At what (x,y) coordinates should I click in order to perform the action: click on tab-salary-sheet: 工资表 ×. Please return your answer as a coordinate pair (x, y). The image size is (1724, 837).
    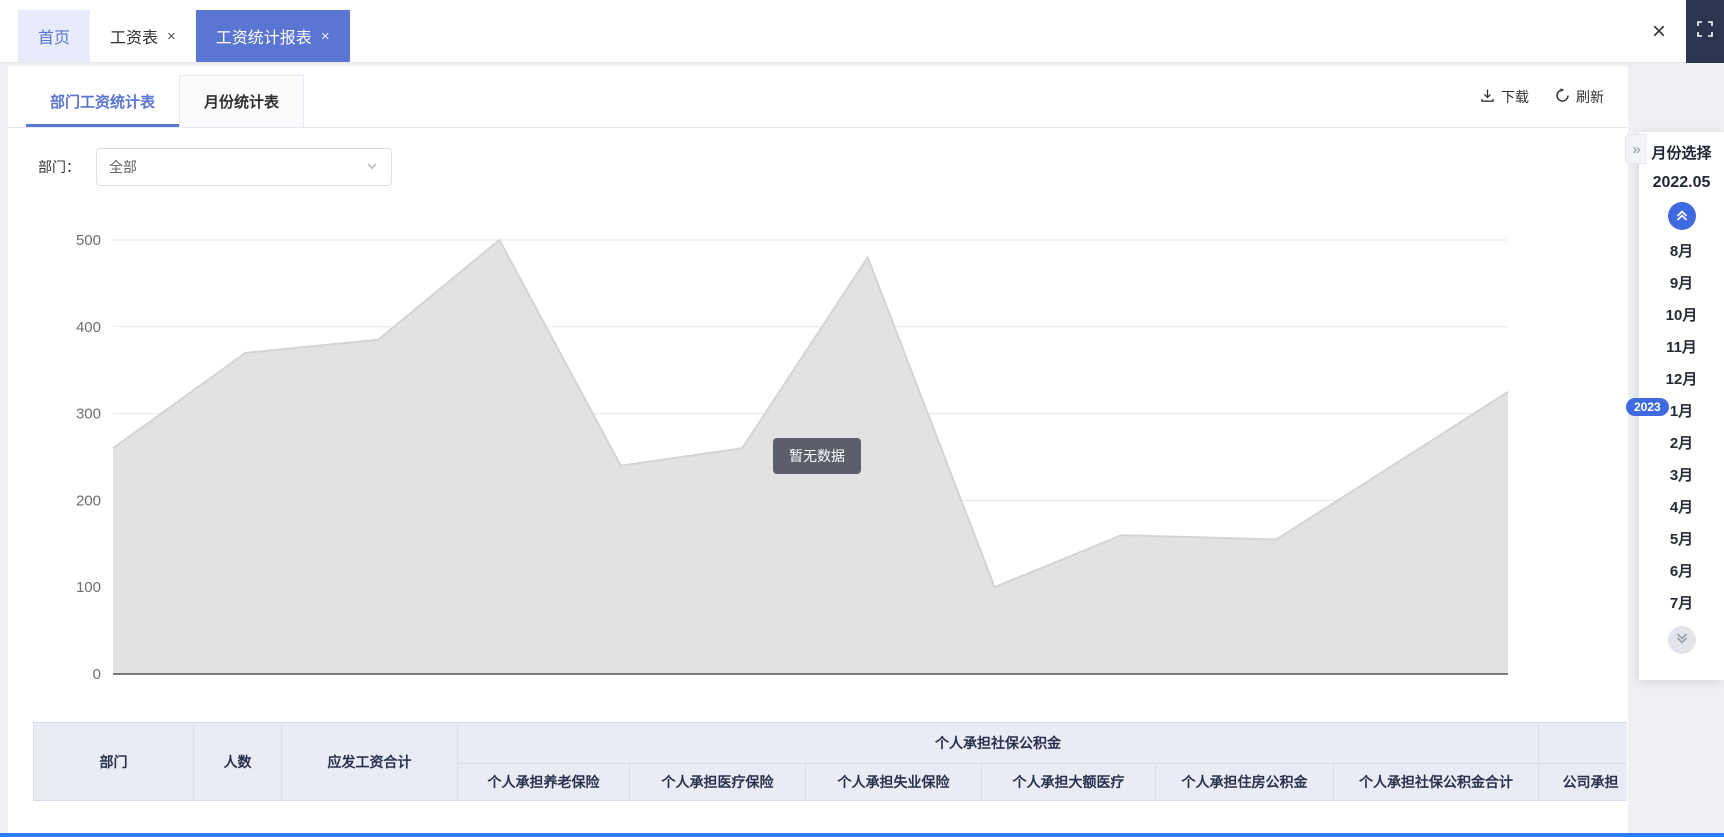
    Looking at the image, I should click on (143, 36).